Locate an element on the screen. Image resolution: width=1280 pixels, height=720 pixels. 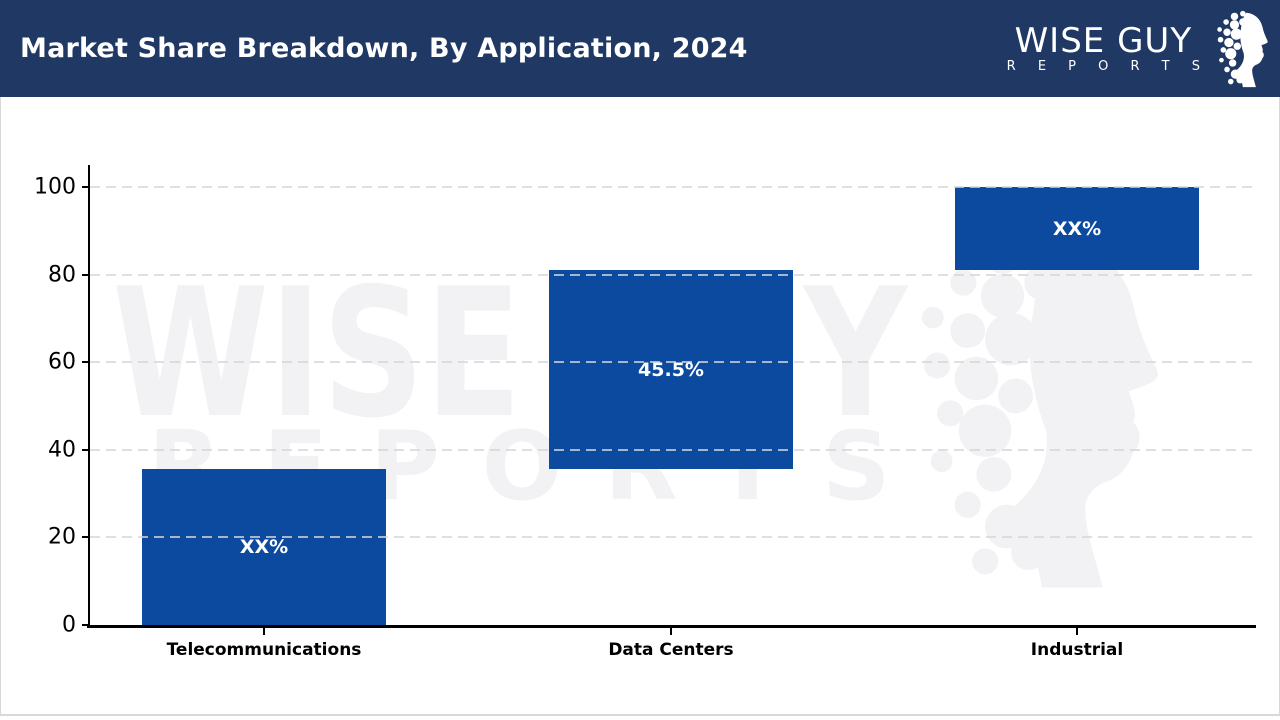
bar-telecommunications is located at coordinates (264, 547).